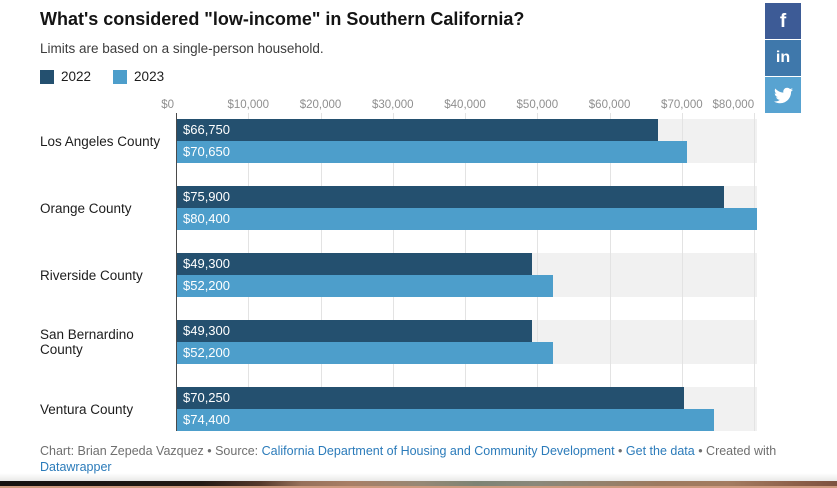 This screenshot has height=488, width=837. What do you see at coordinates (206, 151) in the screenshot?
I see `bar-value-label: $70,650` at bounding box center [206, 151].